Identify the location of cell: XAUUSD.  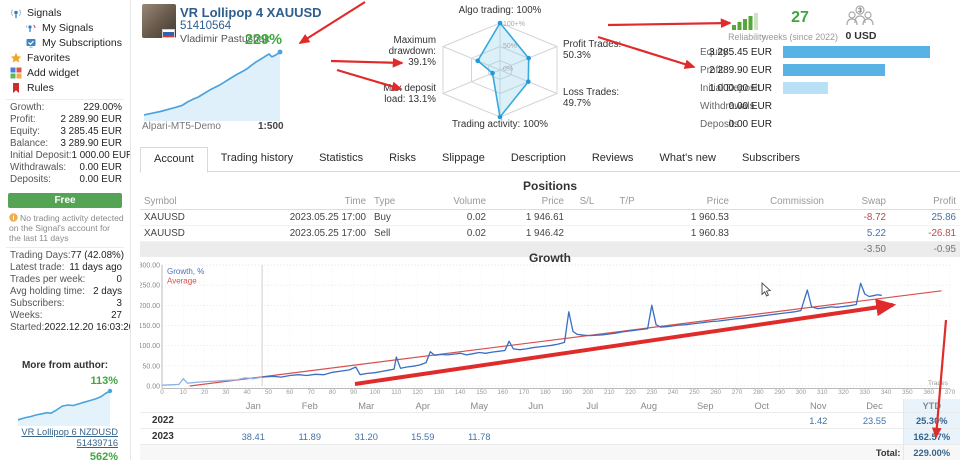
(167, 233).